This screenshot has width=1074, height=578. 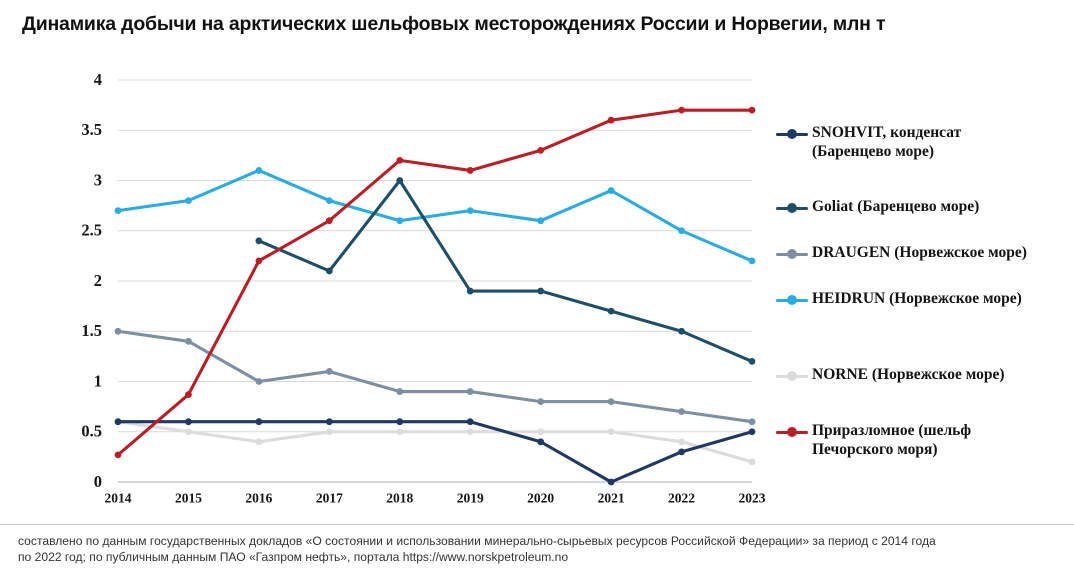 What do you see at coordinates (258, 498) in the screenshot?
I see `x-tick-label: 2016` at bounding box center [258, 498].